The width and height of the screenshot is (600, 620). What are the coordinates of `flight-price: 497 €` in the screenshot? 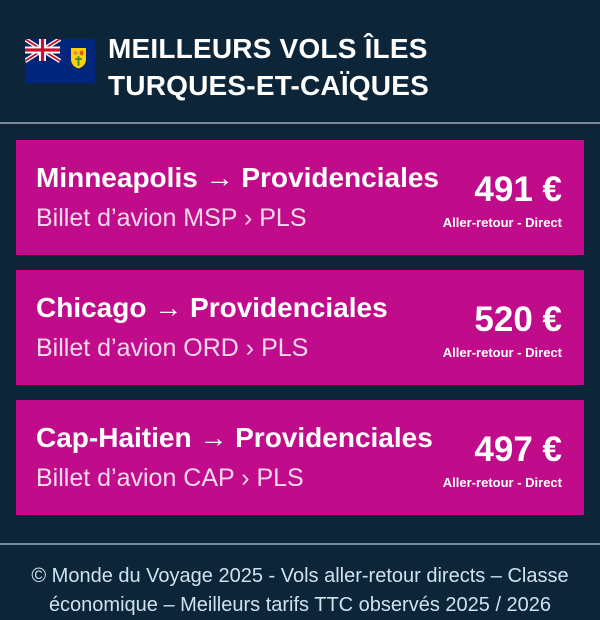 It's located at (518, 449).